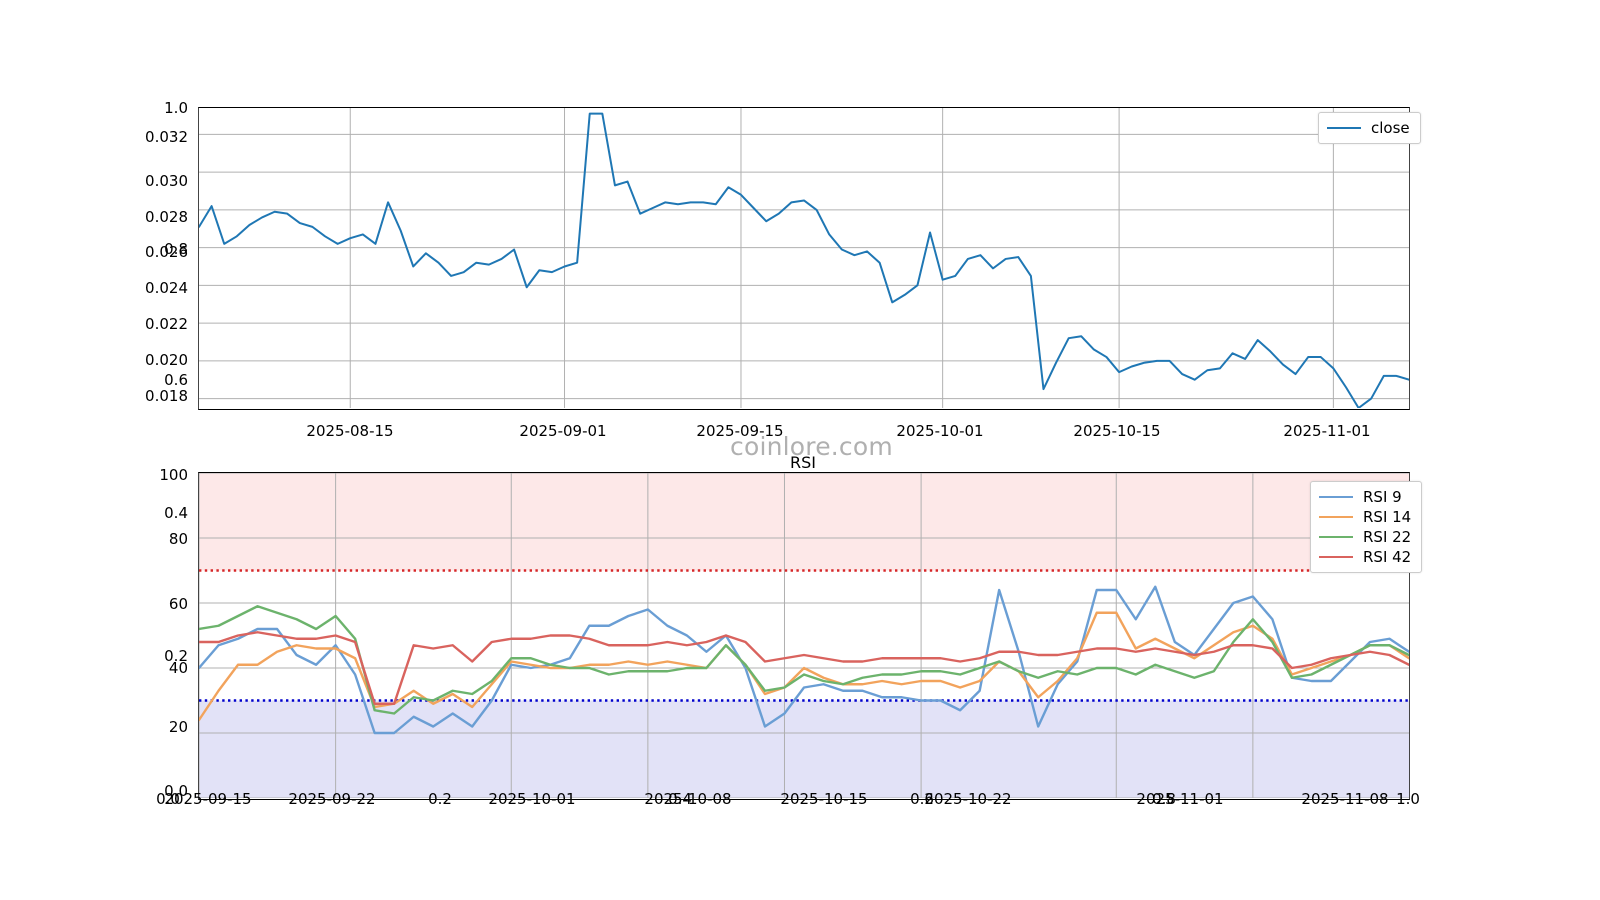 This screenshot has width=1600, height=900. I want to click on rsi-x-tick: 2025-10-08, so click(688, 799).